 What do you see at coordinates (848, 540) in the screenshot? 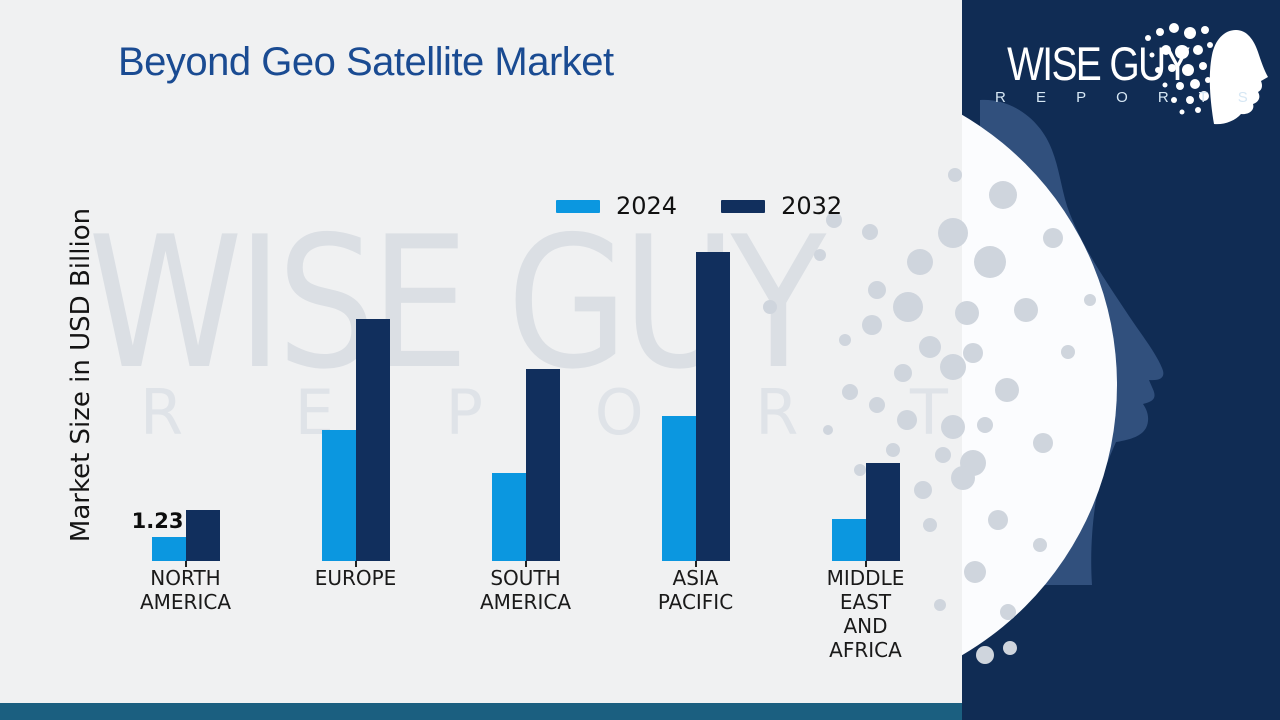
I see `bar-2024-middle-east-and-africa` at bounding box center [848, 540].